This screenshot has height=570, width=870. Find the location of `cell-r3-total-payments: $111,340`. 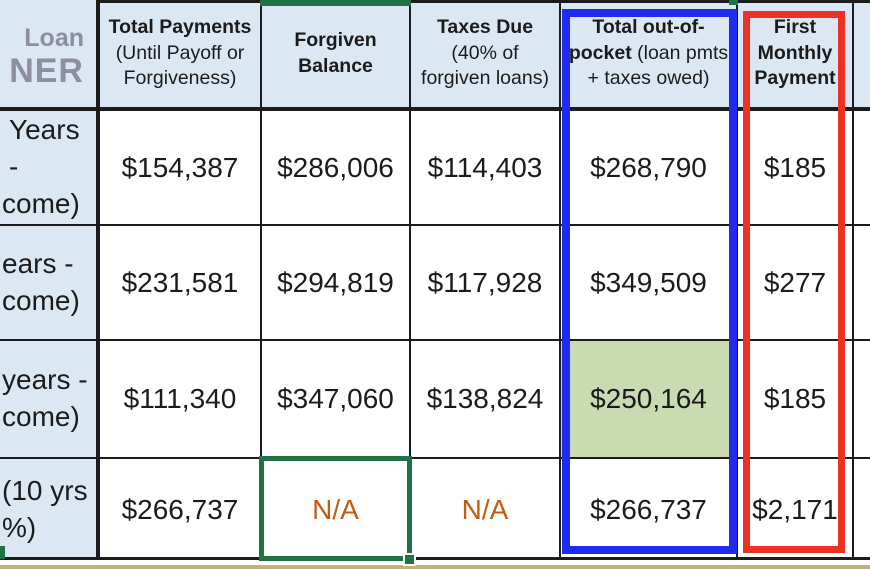

cell-r3-total-payments: $111,340 is located at coordinates (181, 400).